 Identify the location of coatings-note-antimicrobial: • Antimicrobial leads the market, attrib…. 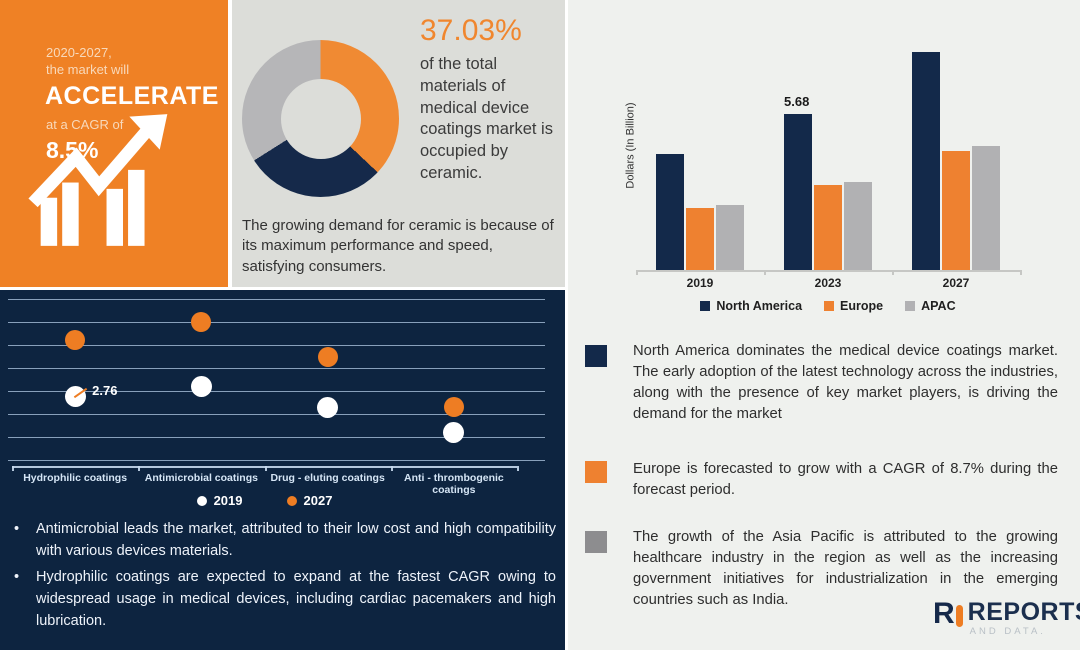
(285, 540).